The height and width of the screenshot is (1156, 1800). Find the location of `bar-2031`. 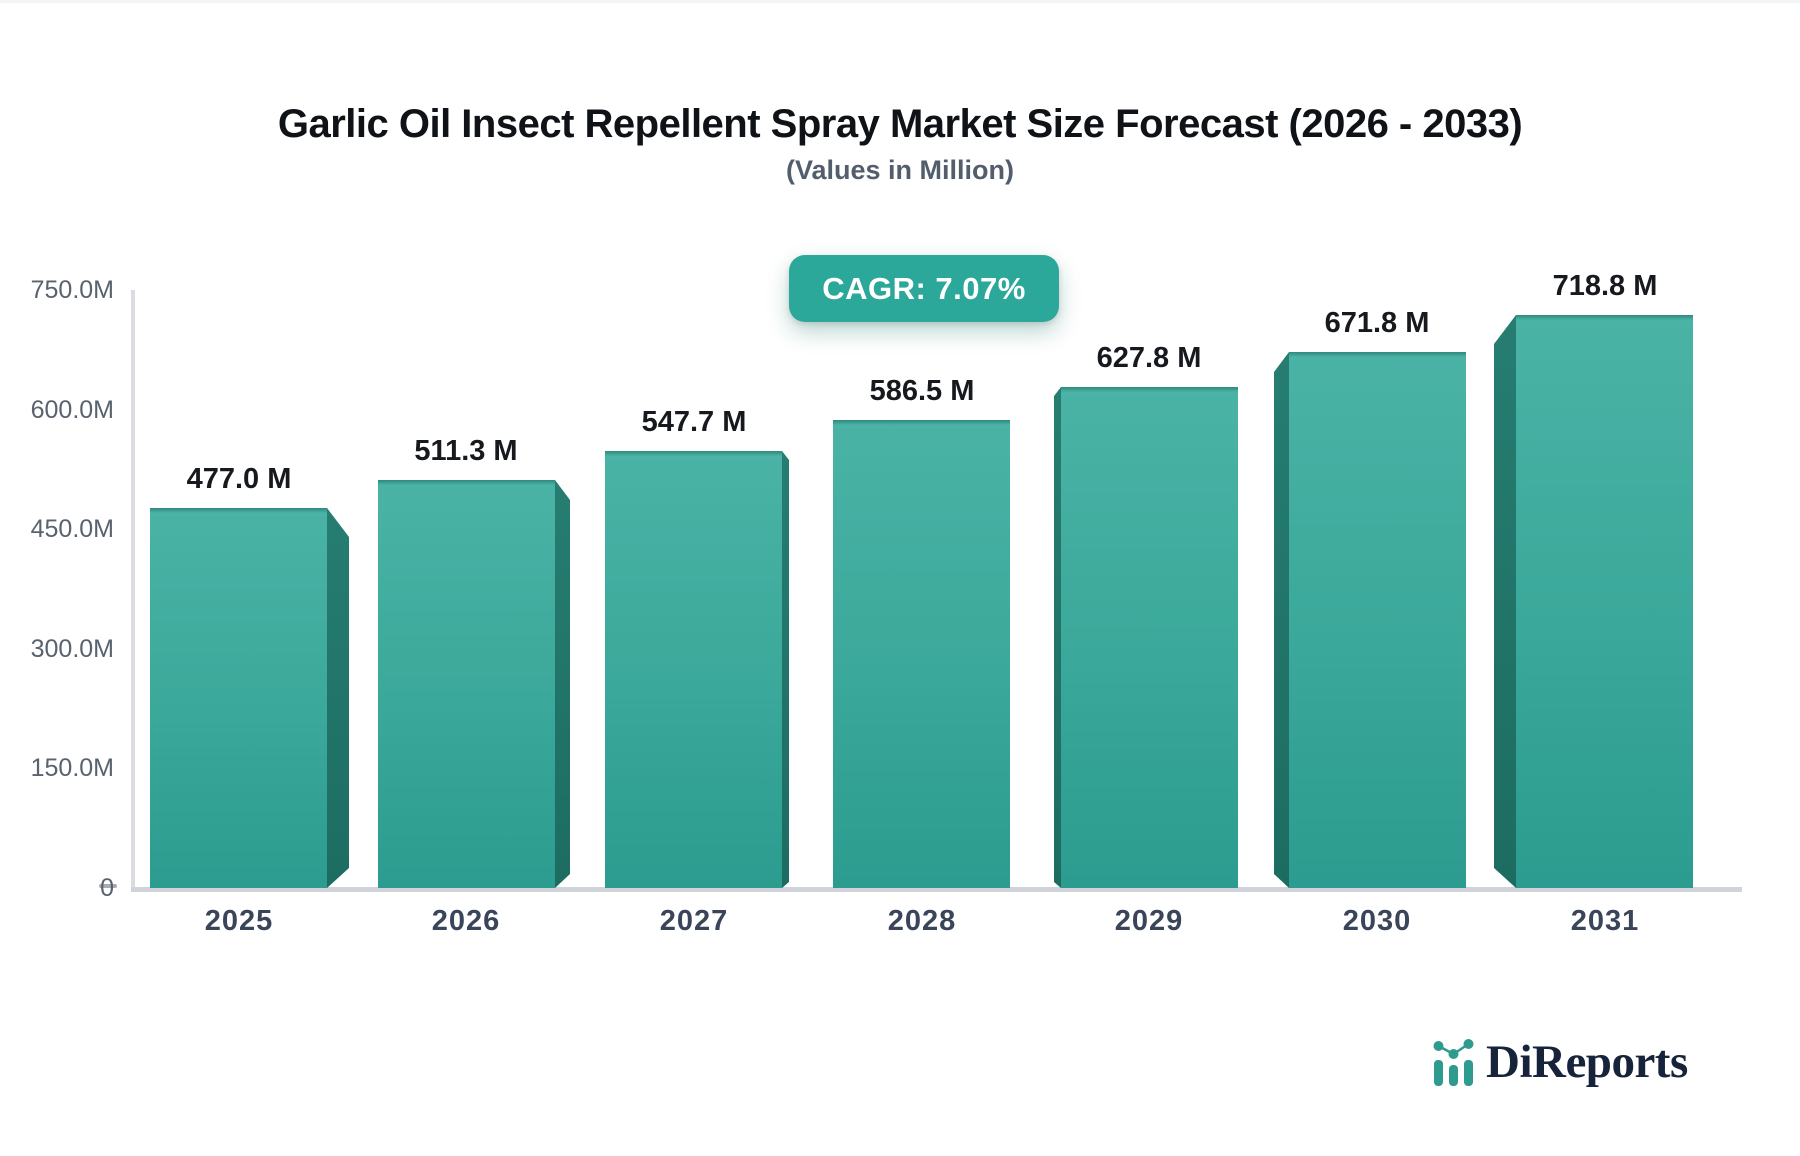

bar-2031 is located at coordinates (1604, 601).